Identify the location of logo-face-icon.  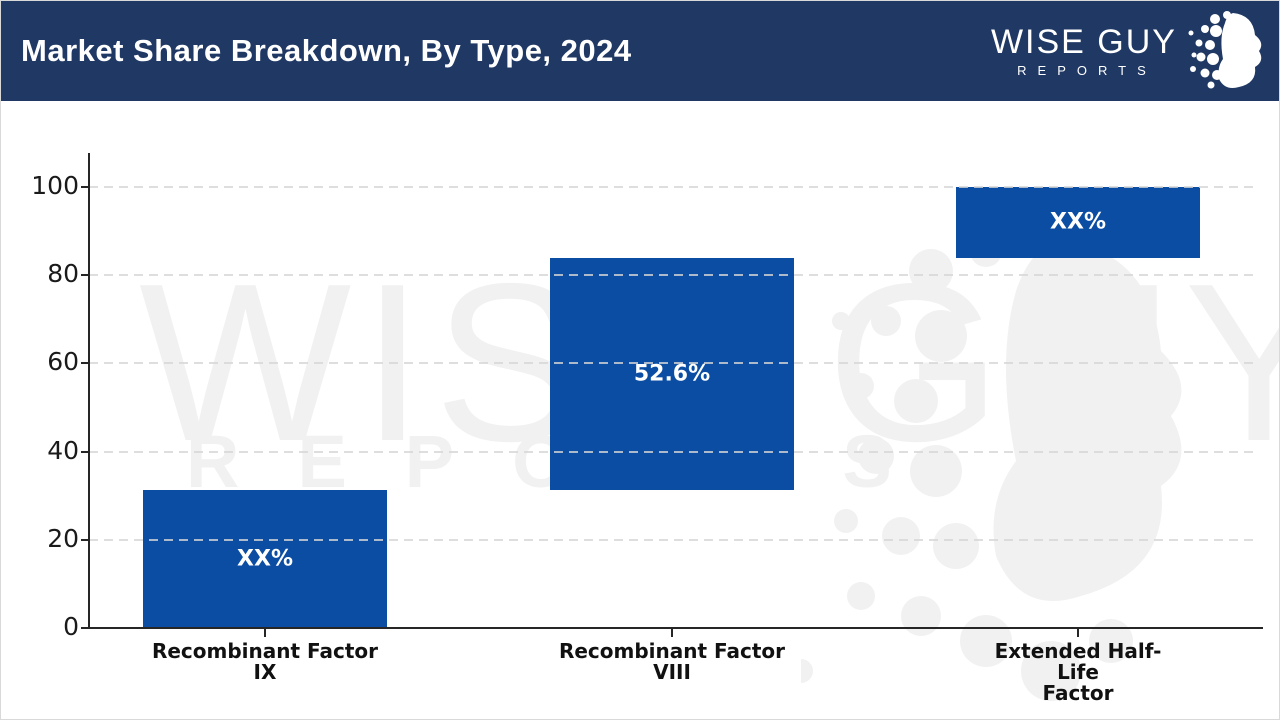
(1225, 50).